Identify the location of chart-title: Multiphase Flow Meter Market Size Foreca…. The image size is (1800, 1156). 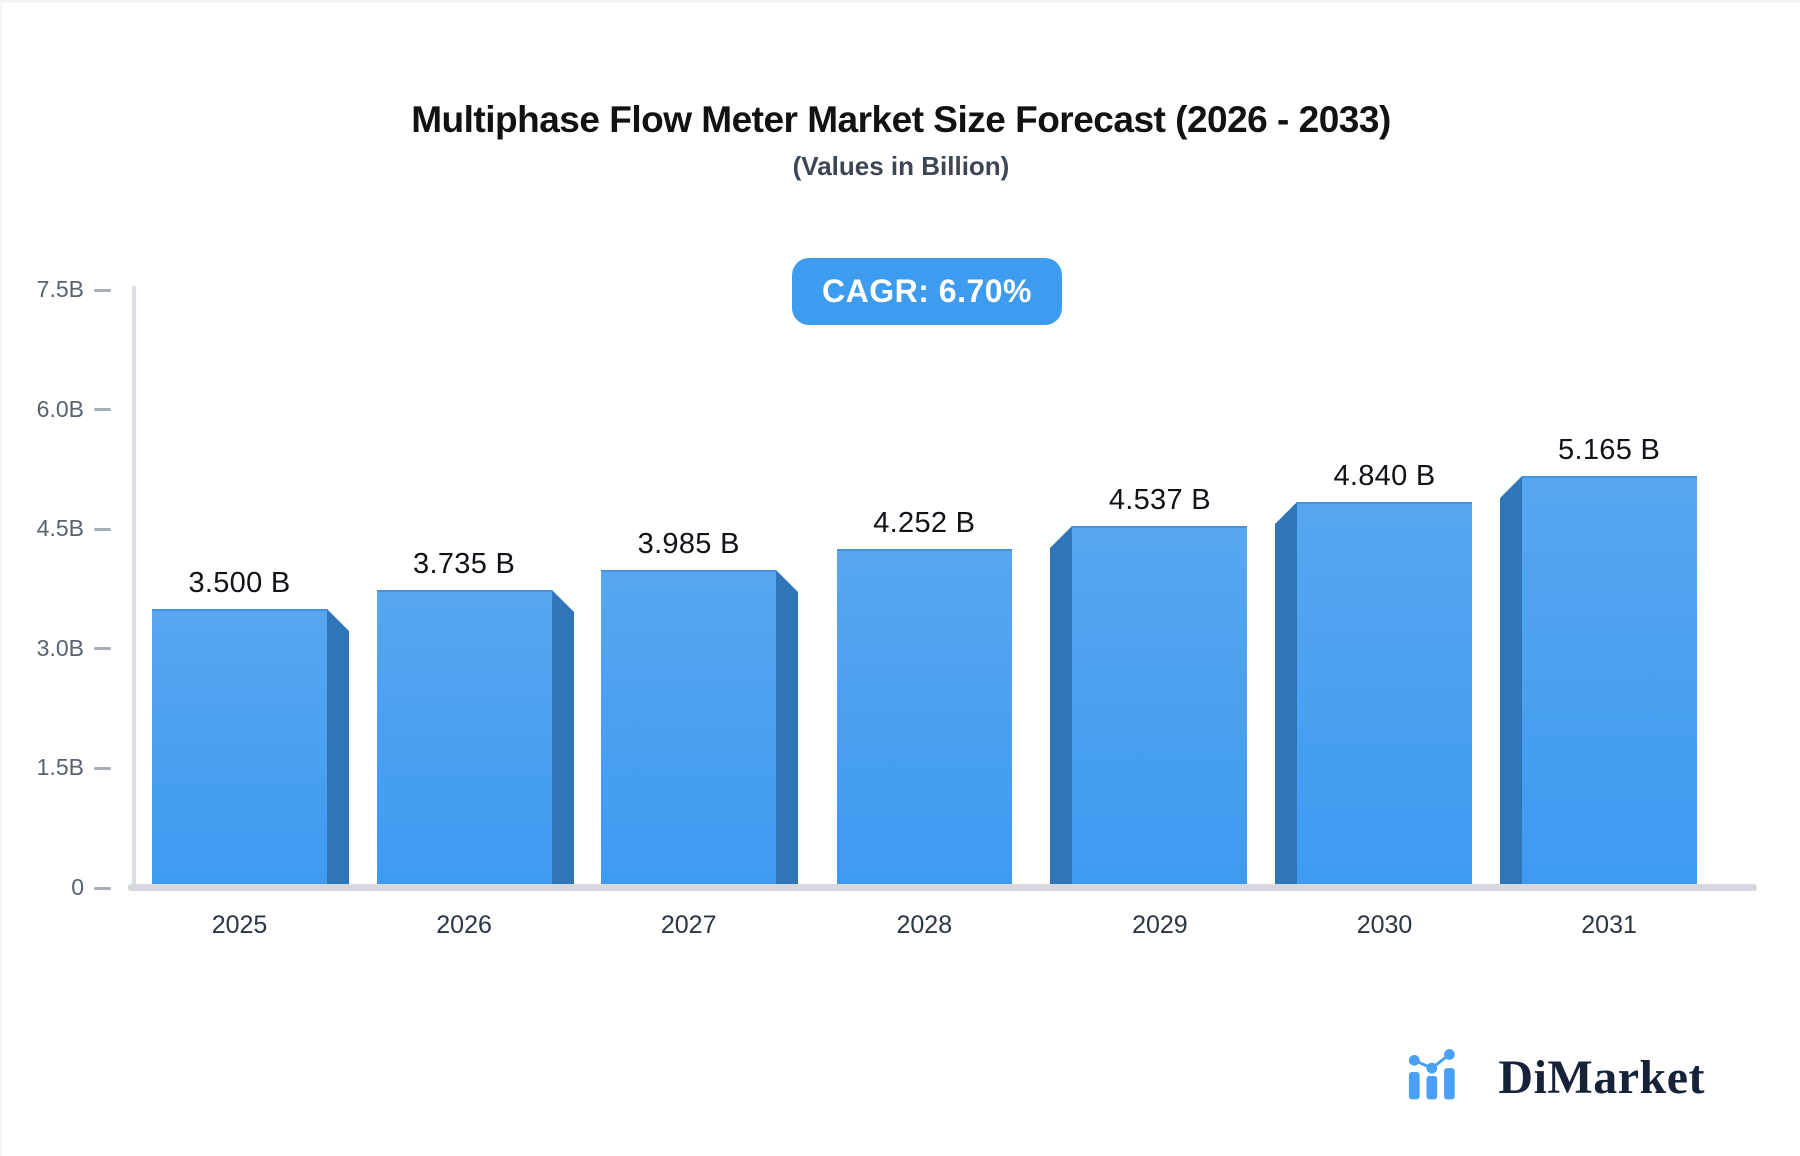
(901, 119).